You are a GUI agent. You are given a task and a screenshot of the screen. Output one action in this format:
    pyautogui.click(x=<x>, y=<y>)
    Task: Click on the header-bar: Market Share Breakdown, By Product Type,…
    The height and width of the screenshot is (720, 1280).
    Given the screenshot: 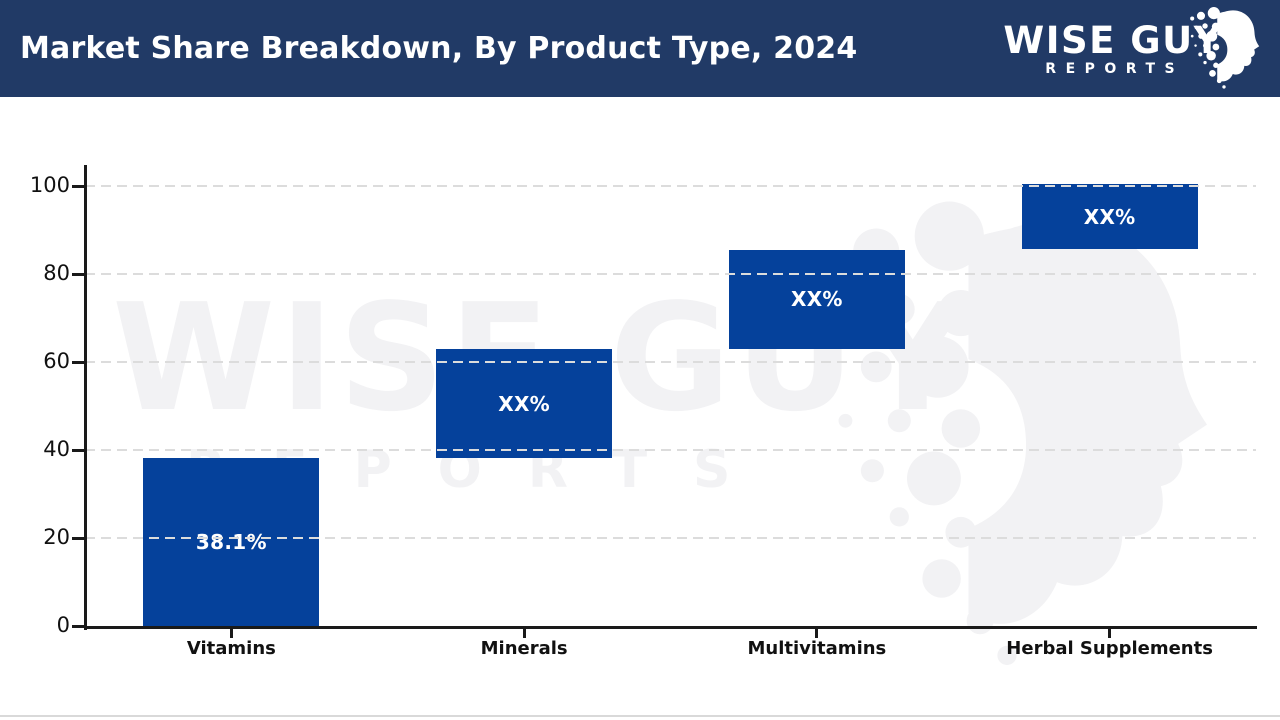 What is the action you would take?
    pyautogui.click(x=640, y=48)
    